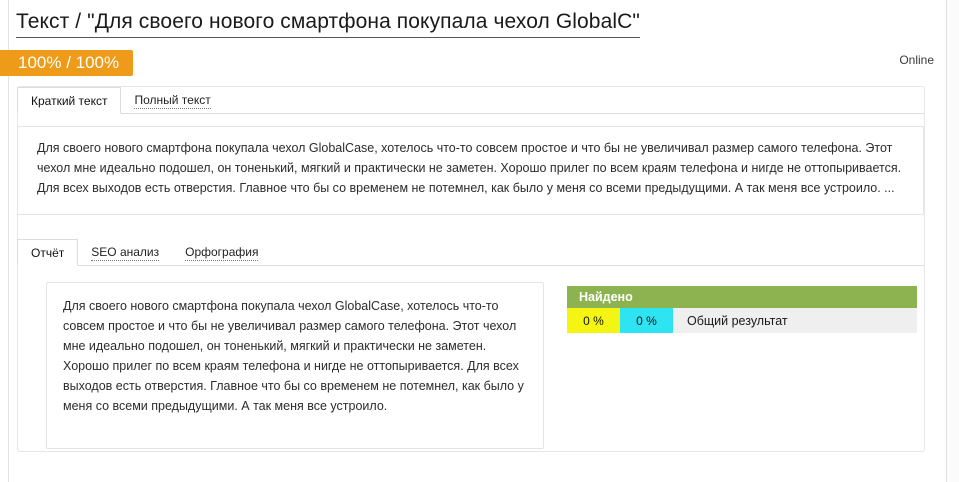 The image size is (959, 482). I want to click on score-badge: 100% / 100%, so click(67, 63).